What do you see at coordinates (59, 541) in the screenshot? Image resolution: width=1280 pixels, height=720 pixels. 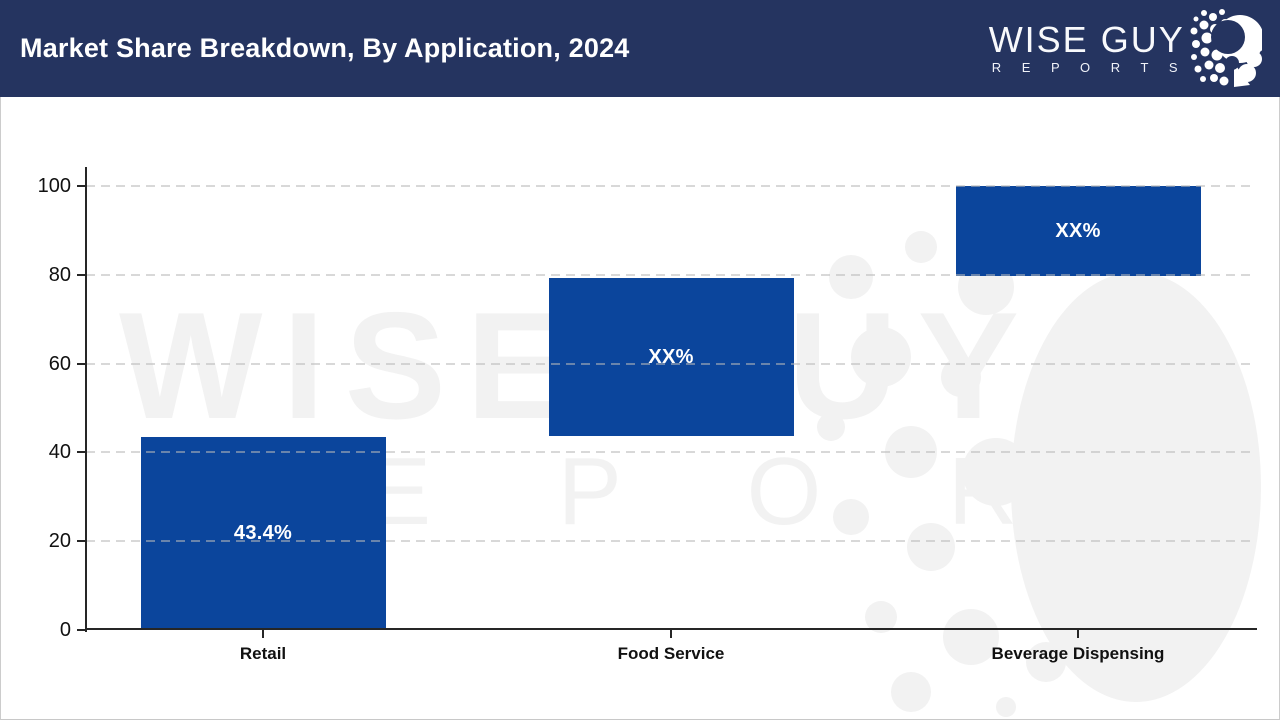 I see `y-tick-label-20: 20` at bounding box center [59, 541].